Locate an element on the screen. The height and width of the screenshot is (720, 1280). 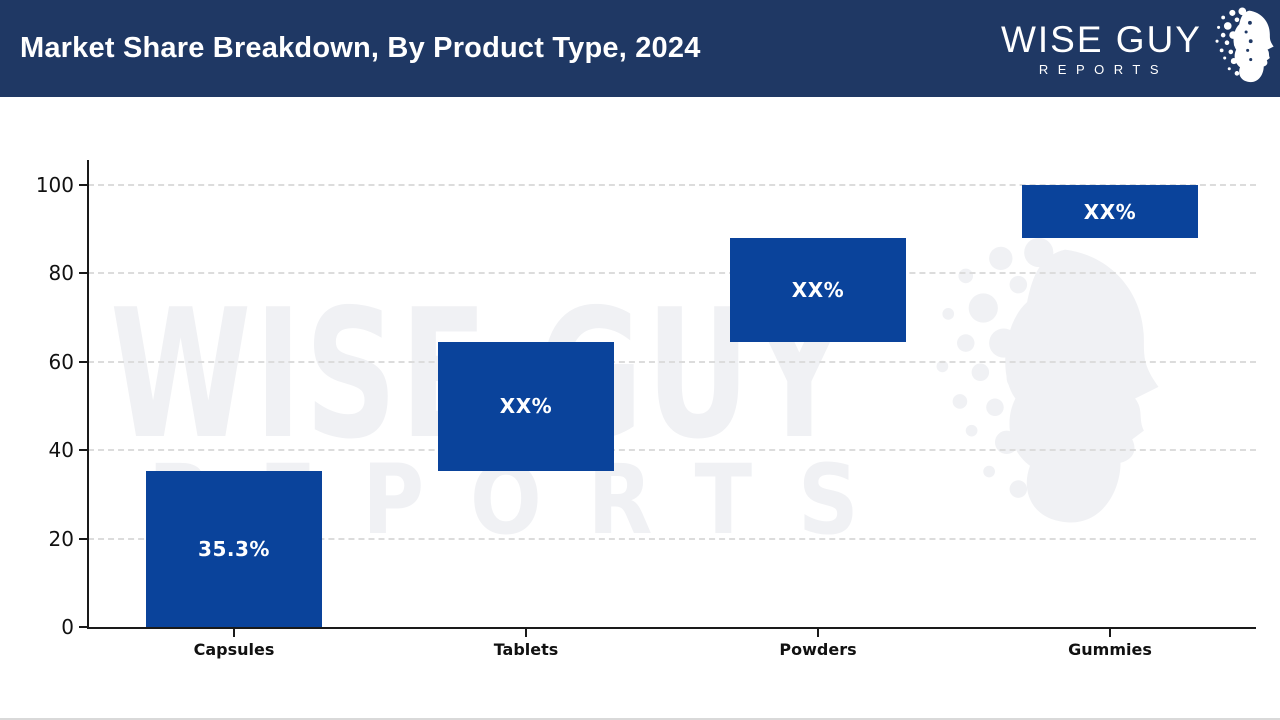
bar-gummies: XX% is located at coordinates (1110, 212).